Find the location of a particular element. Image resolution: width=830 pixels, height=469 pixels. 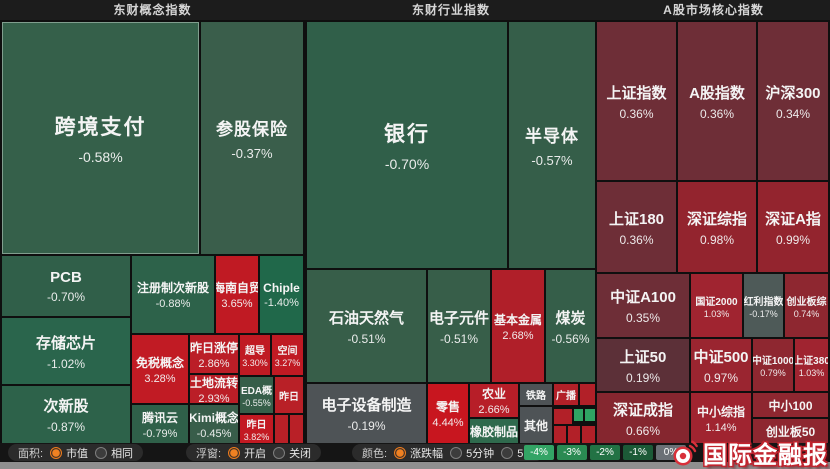

tile-change: -0.58% is located at coordinates (100, 157).